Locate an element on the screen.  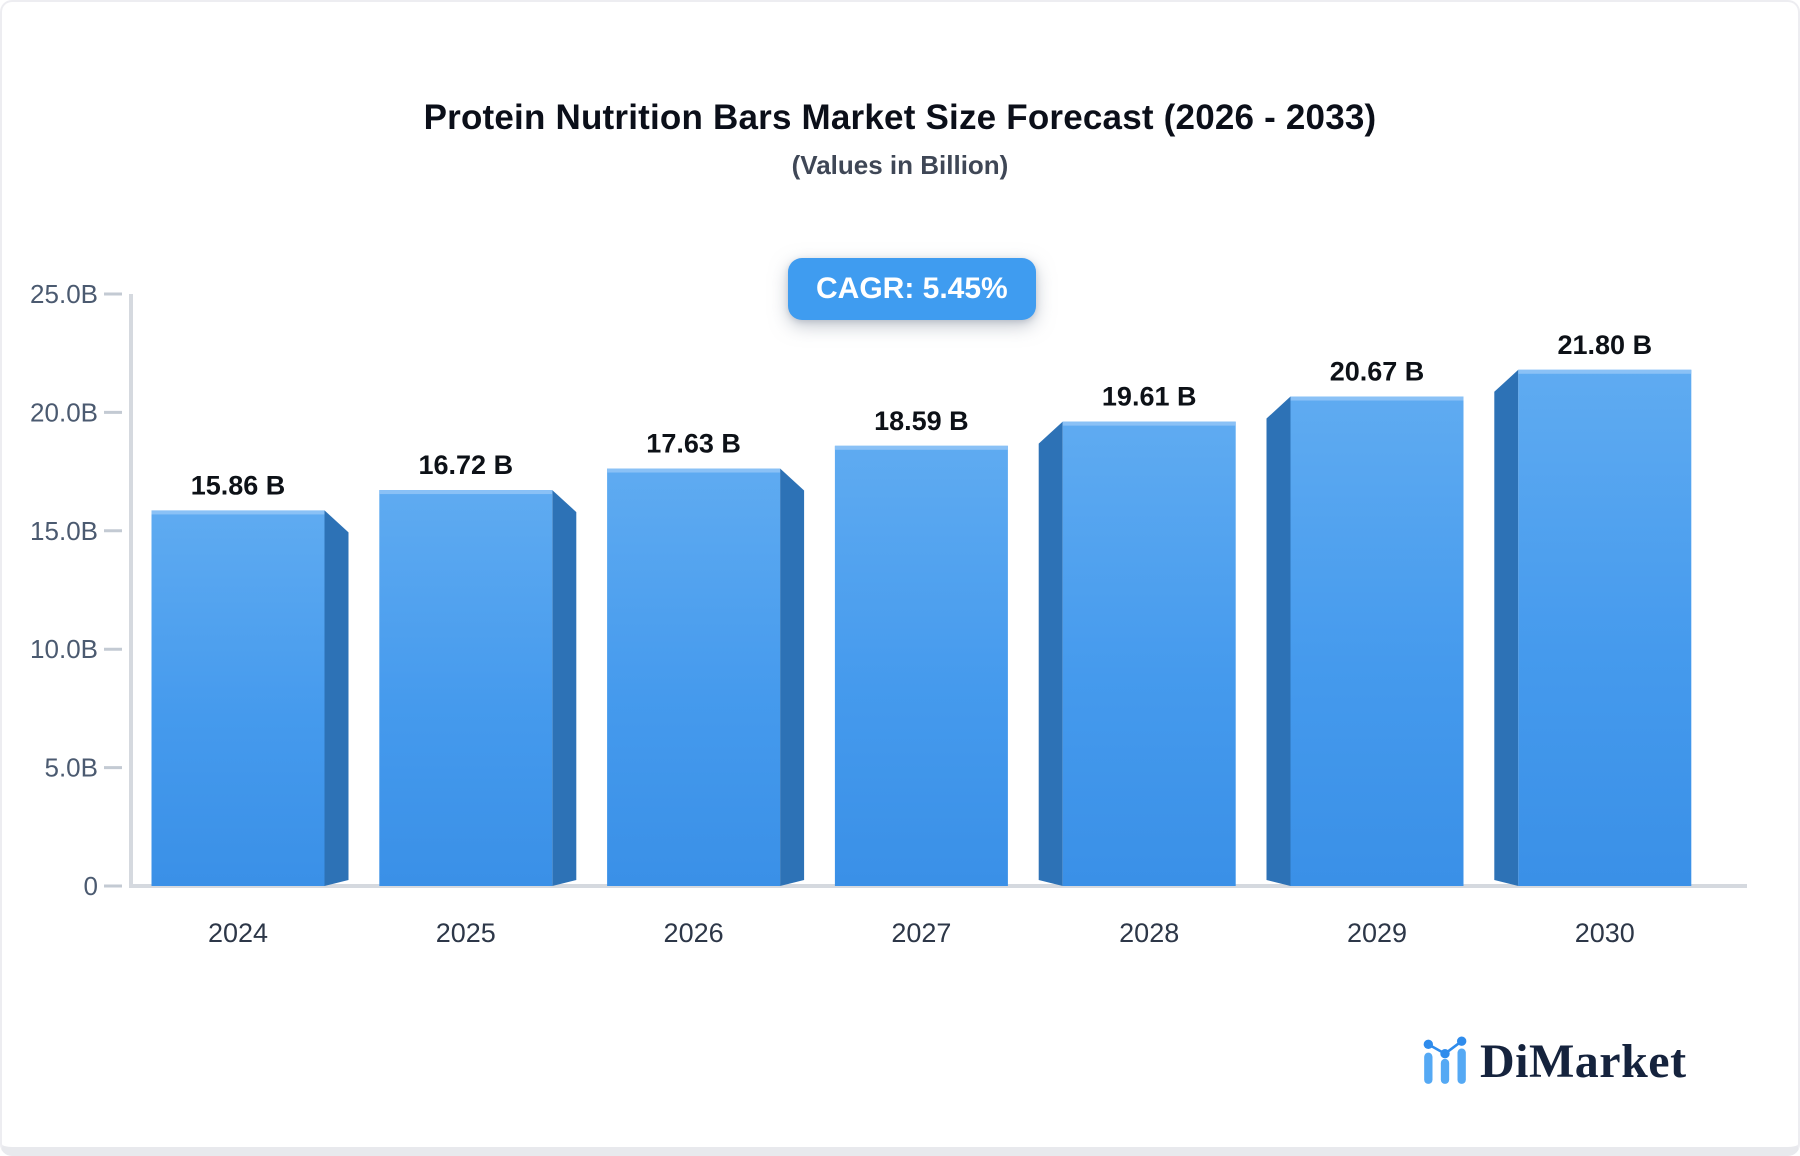
dimarket-logo: DiMarket is located at coordinates (1554, 1061).